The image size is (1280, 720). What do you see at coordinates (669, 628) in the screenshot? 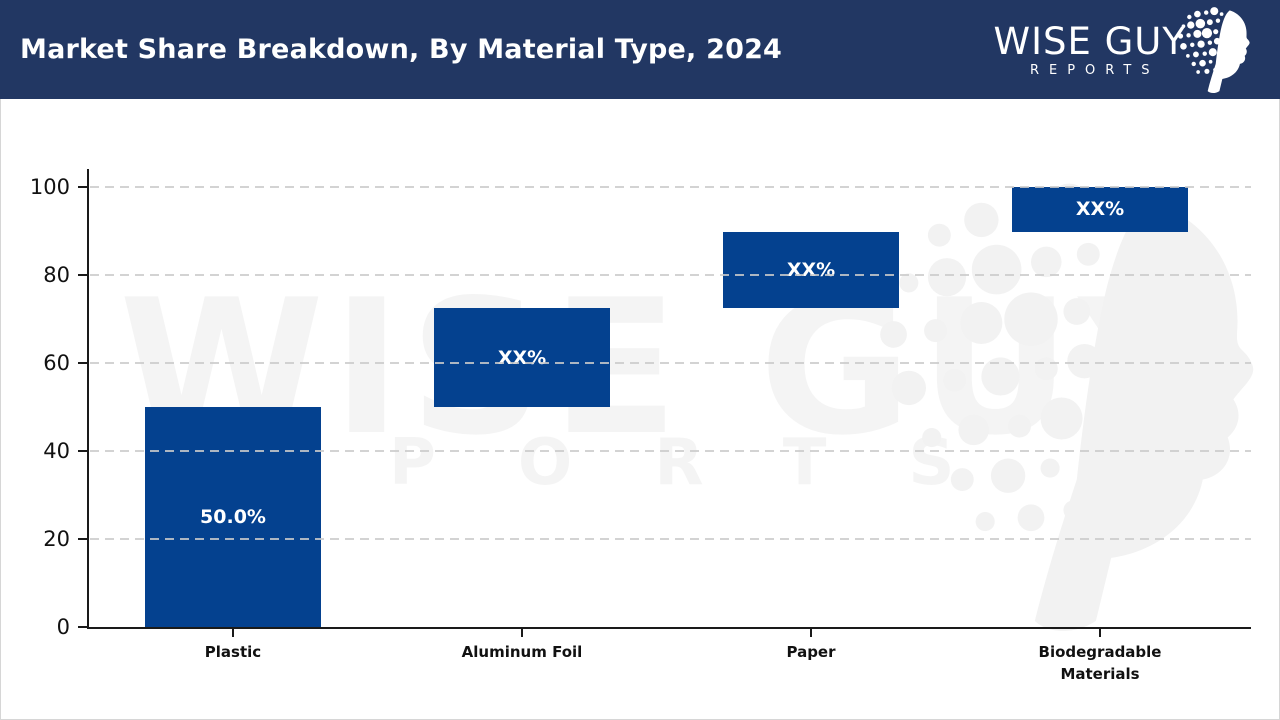
I see `x-axis-line` at bounding box center [669, 628].